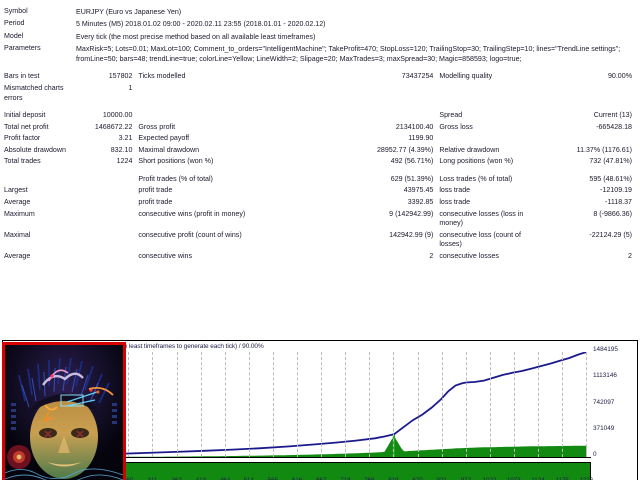 This screenshot has height=480, width=640. Describe the element at coordinates (456, 126) in the screenshot. I see `row-right-label: Gross loss` at that location.